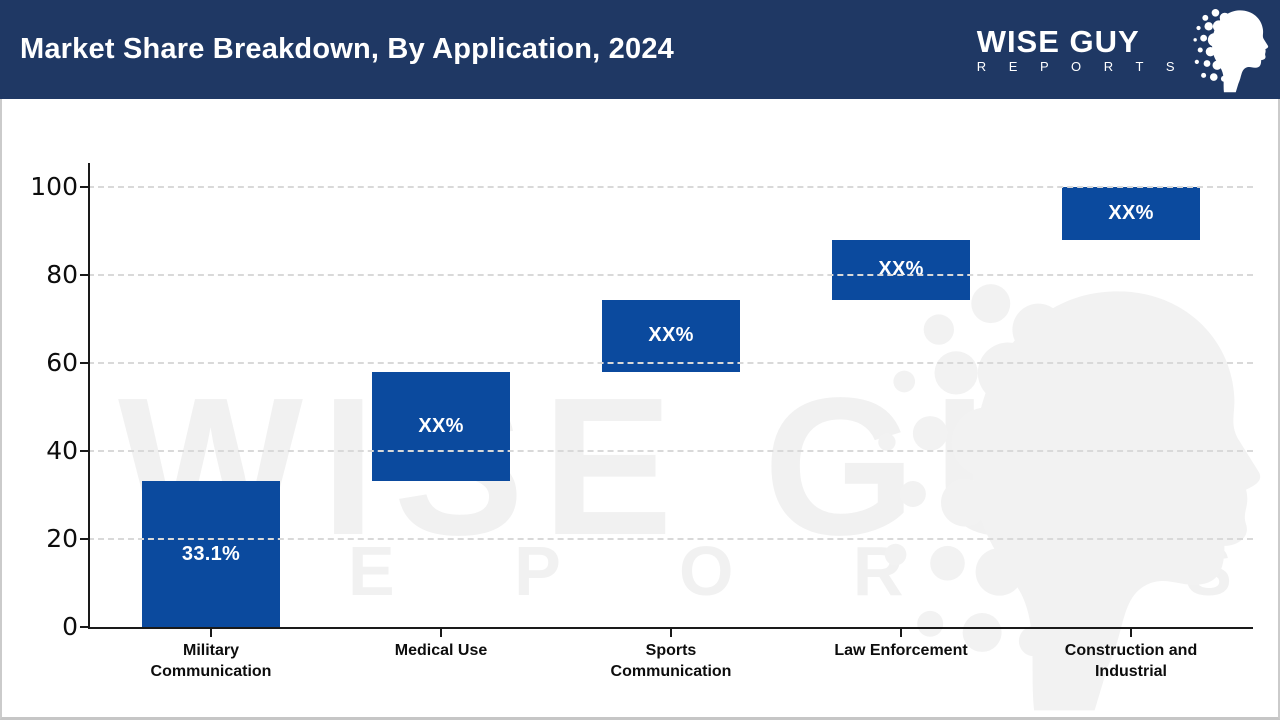 The height and width of the screenshot is (720, 1280). Describe the element at coordinates (1058, 41) in the screenshot. I see `logo-wordmark: WISE GUY` at that location.